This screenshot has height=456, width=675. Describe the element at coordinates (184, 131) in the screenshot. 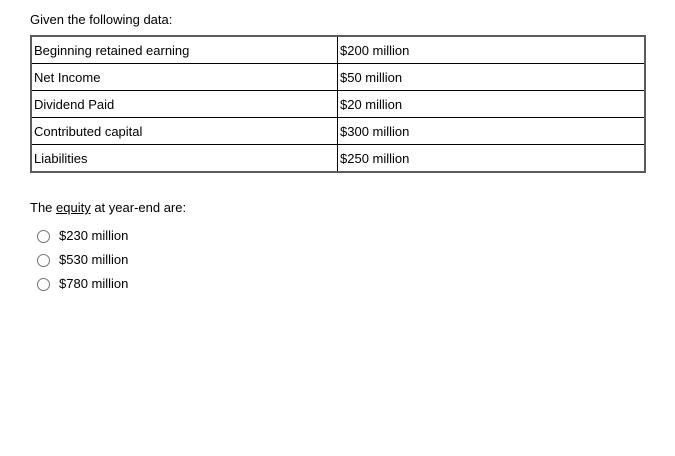

I see `row-label: Contributed capital` at that location.